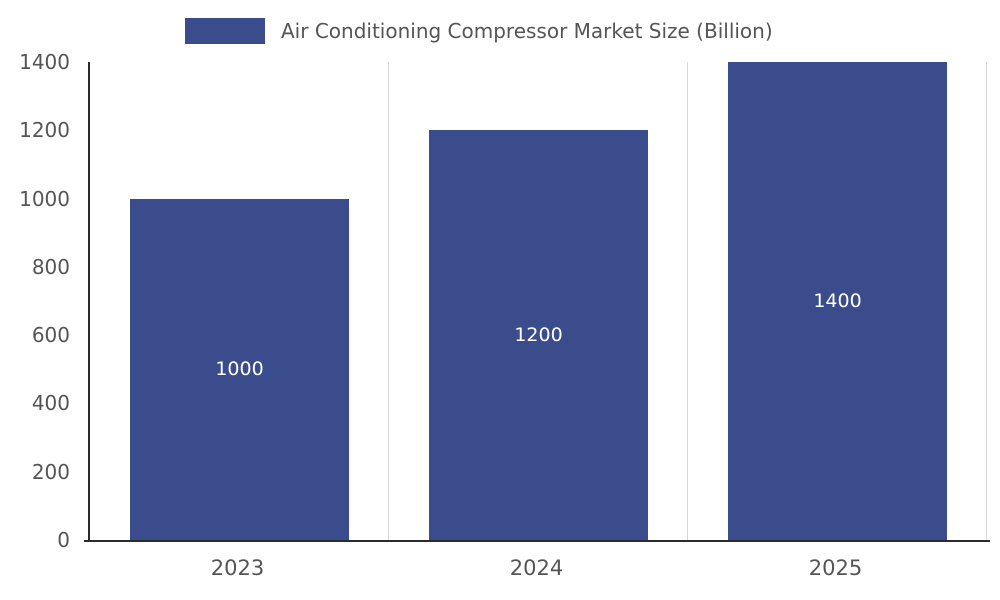 Image resolution: width=1000 pixels, height=600 pixels. What do you see at coordinates (63, 540) in the screenshot?
I see `y-tick-label: 0` at bounding box center [63, 540].